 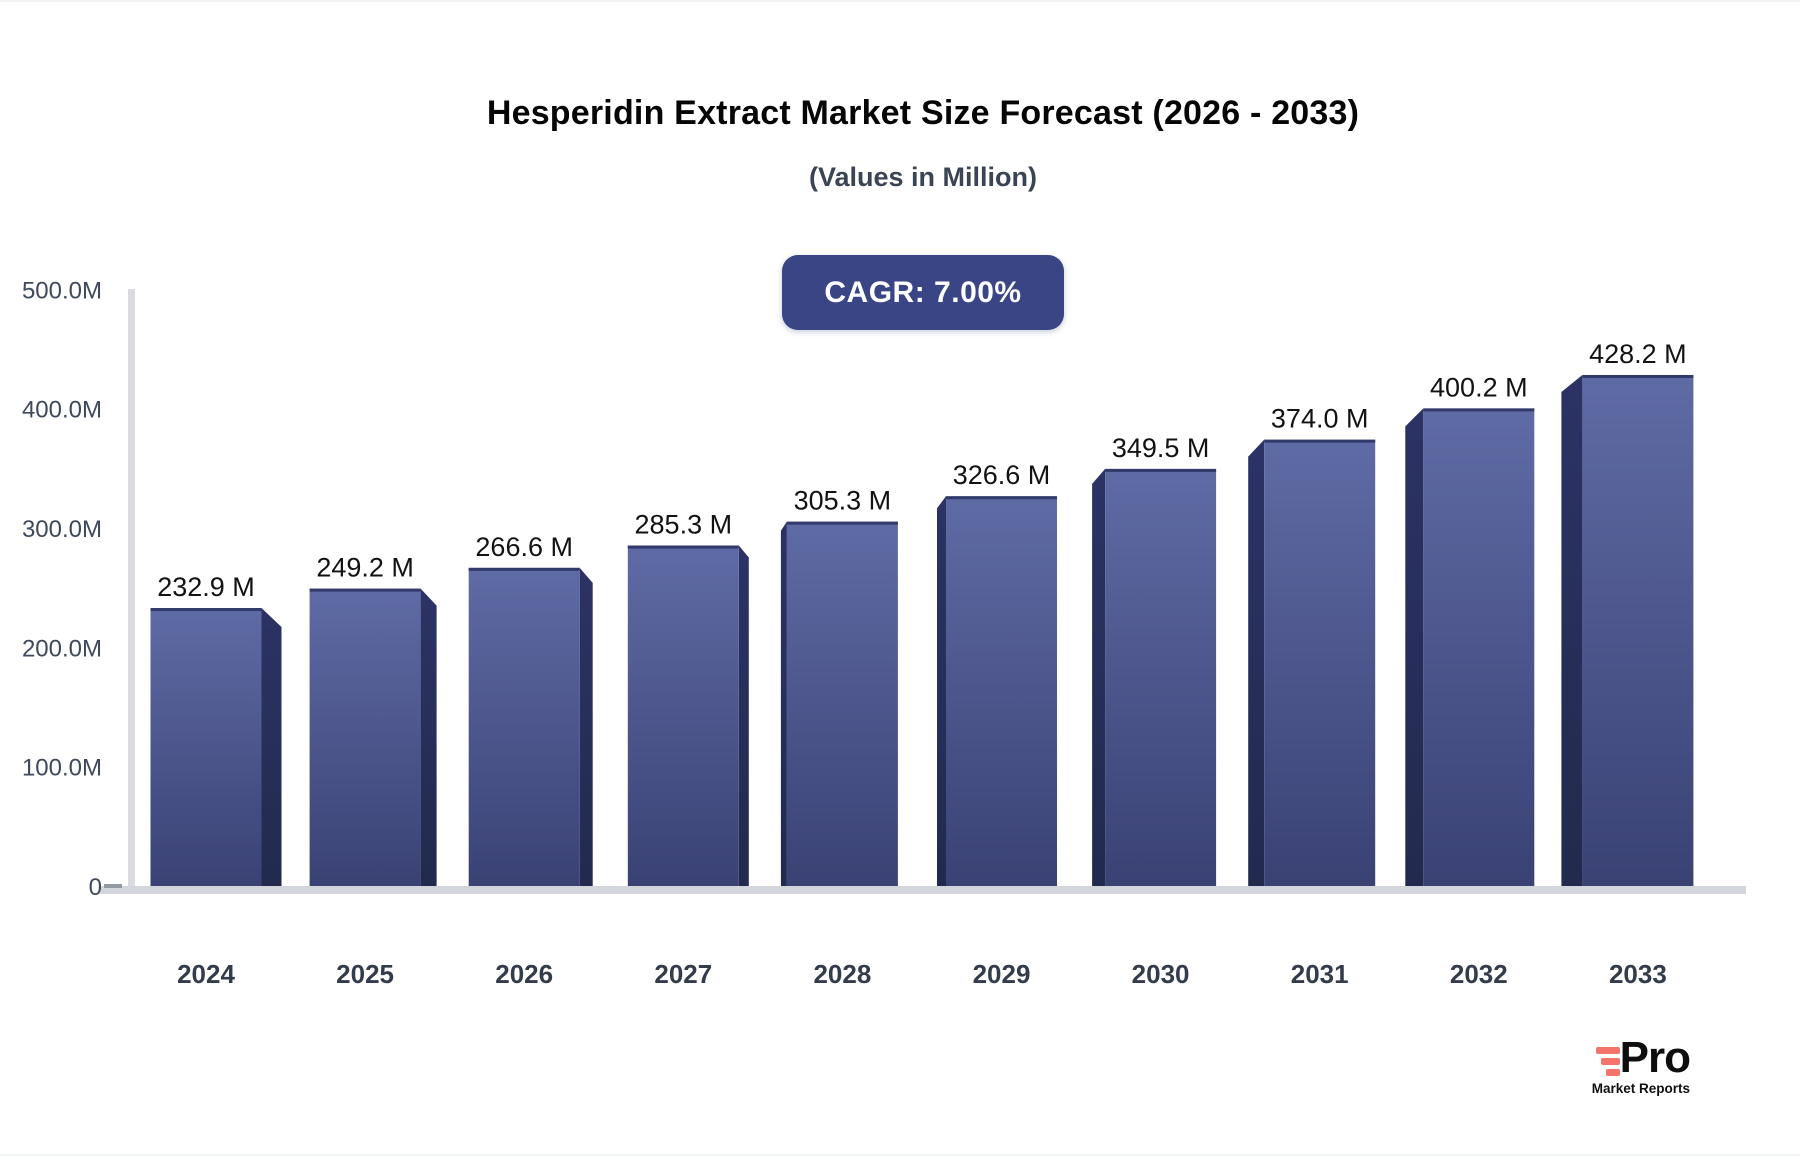 What do you see at coordinates (1655, 1057) in the screenshot?
I see `logo-name: Pro` at bounding box center [1655, 1057].